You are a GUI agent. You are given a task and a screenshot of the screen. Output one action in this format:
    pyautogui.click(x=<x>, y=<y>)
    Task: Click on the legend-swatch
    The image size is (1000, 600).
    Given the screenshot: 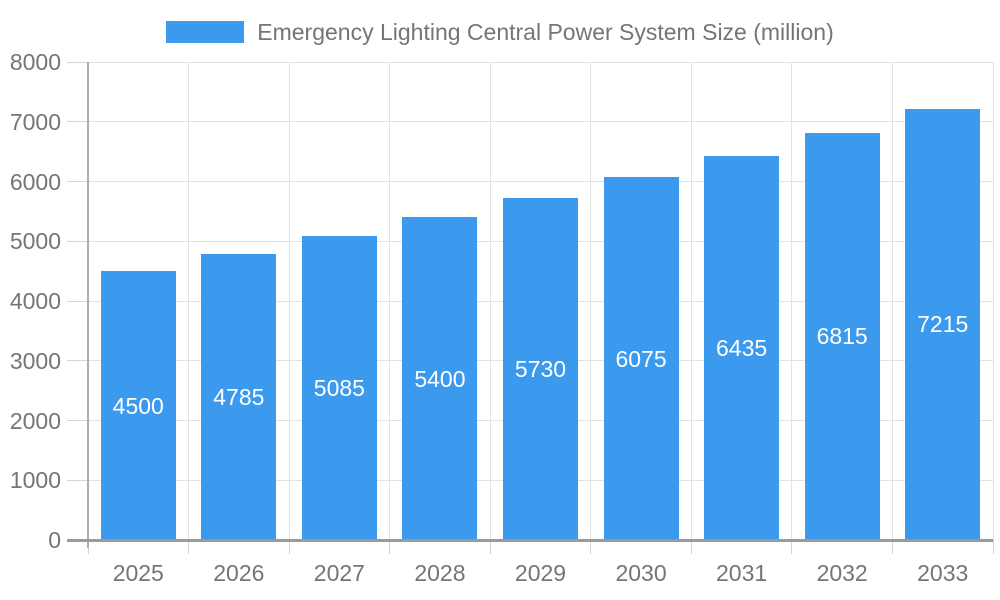 What is the action you would take?
    pyautogui.click(x=205, y=32)
    